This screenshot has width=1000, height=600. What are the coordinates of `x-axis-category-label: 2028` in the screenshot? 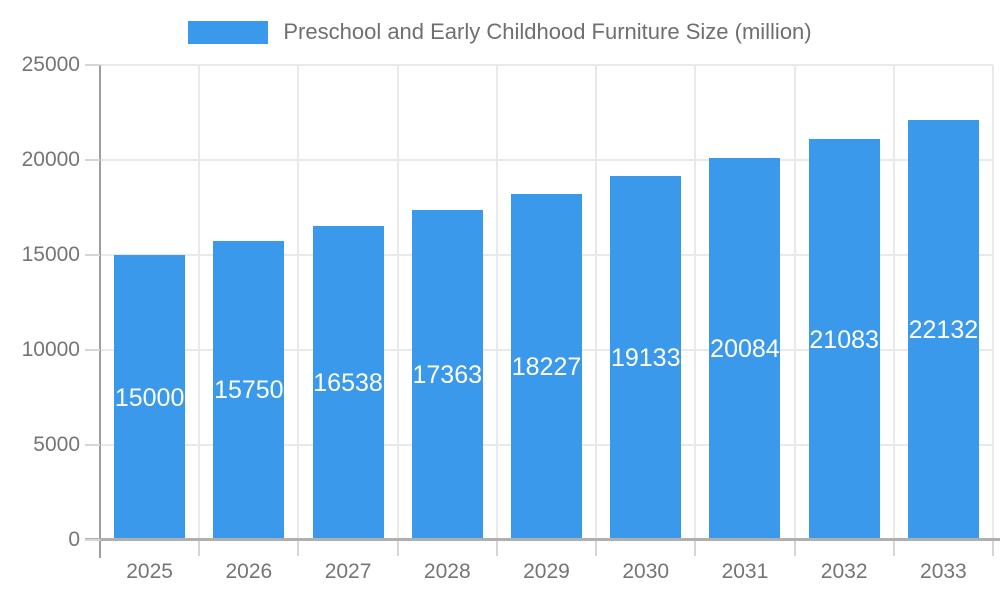 It's located at (447, 571).